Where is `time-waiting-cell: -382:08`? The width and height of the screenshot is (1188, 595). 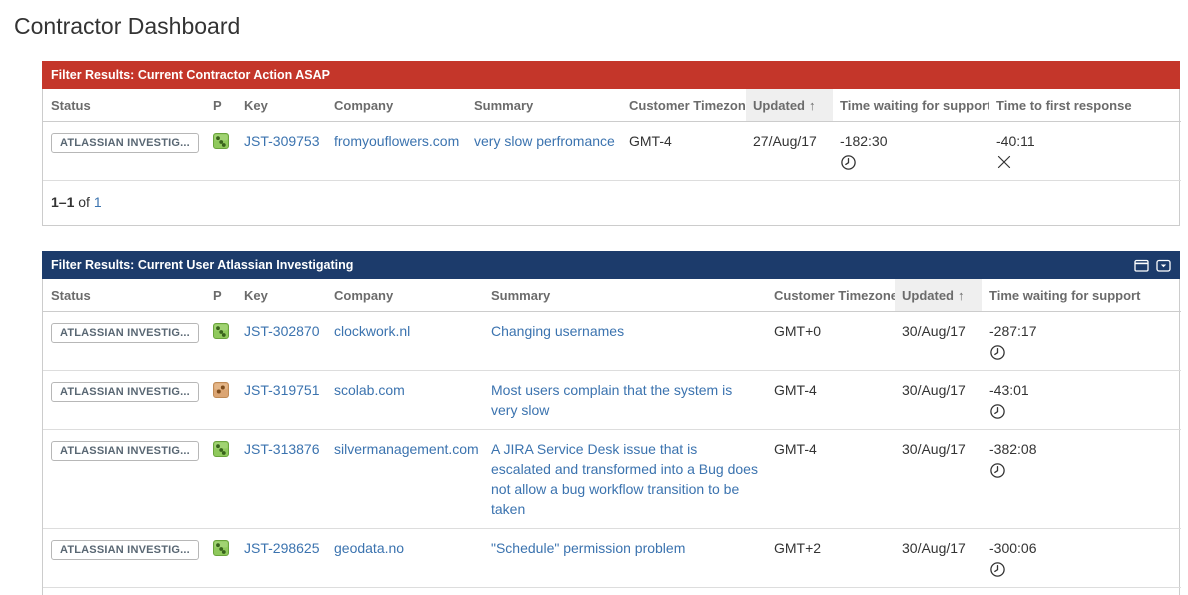 time-waiting-cell: -382:08 is located at coordinates (1081, 479).